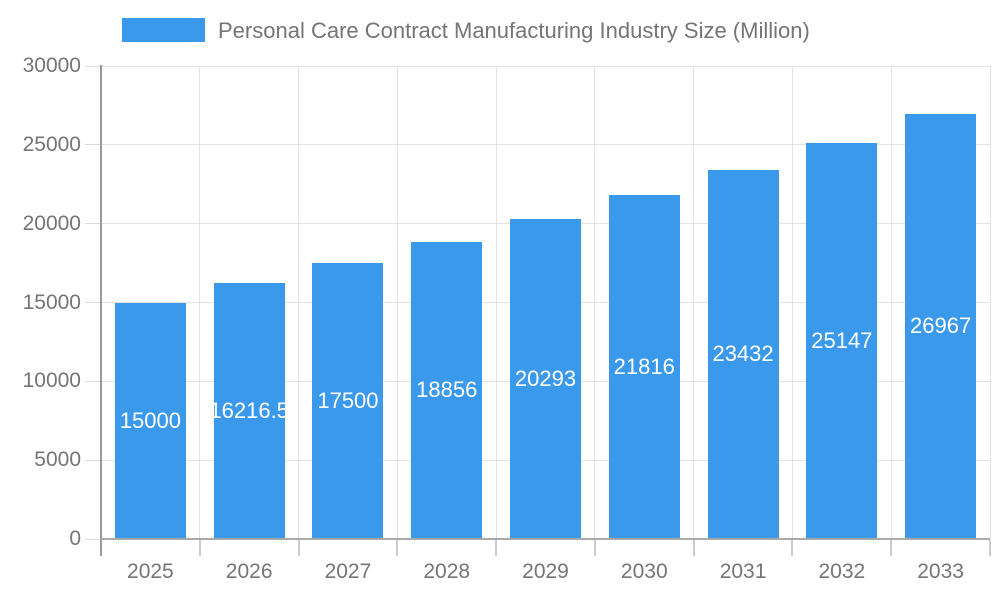 This screenshot has width=1000, height=600. I want to click on x-axis-line, so click(545, 539).